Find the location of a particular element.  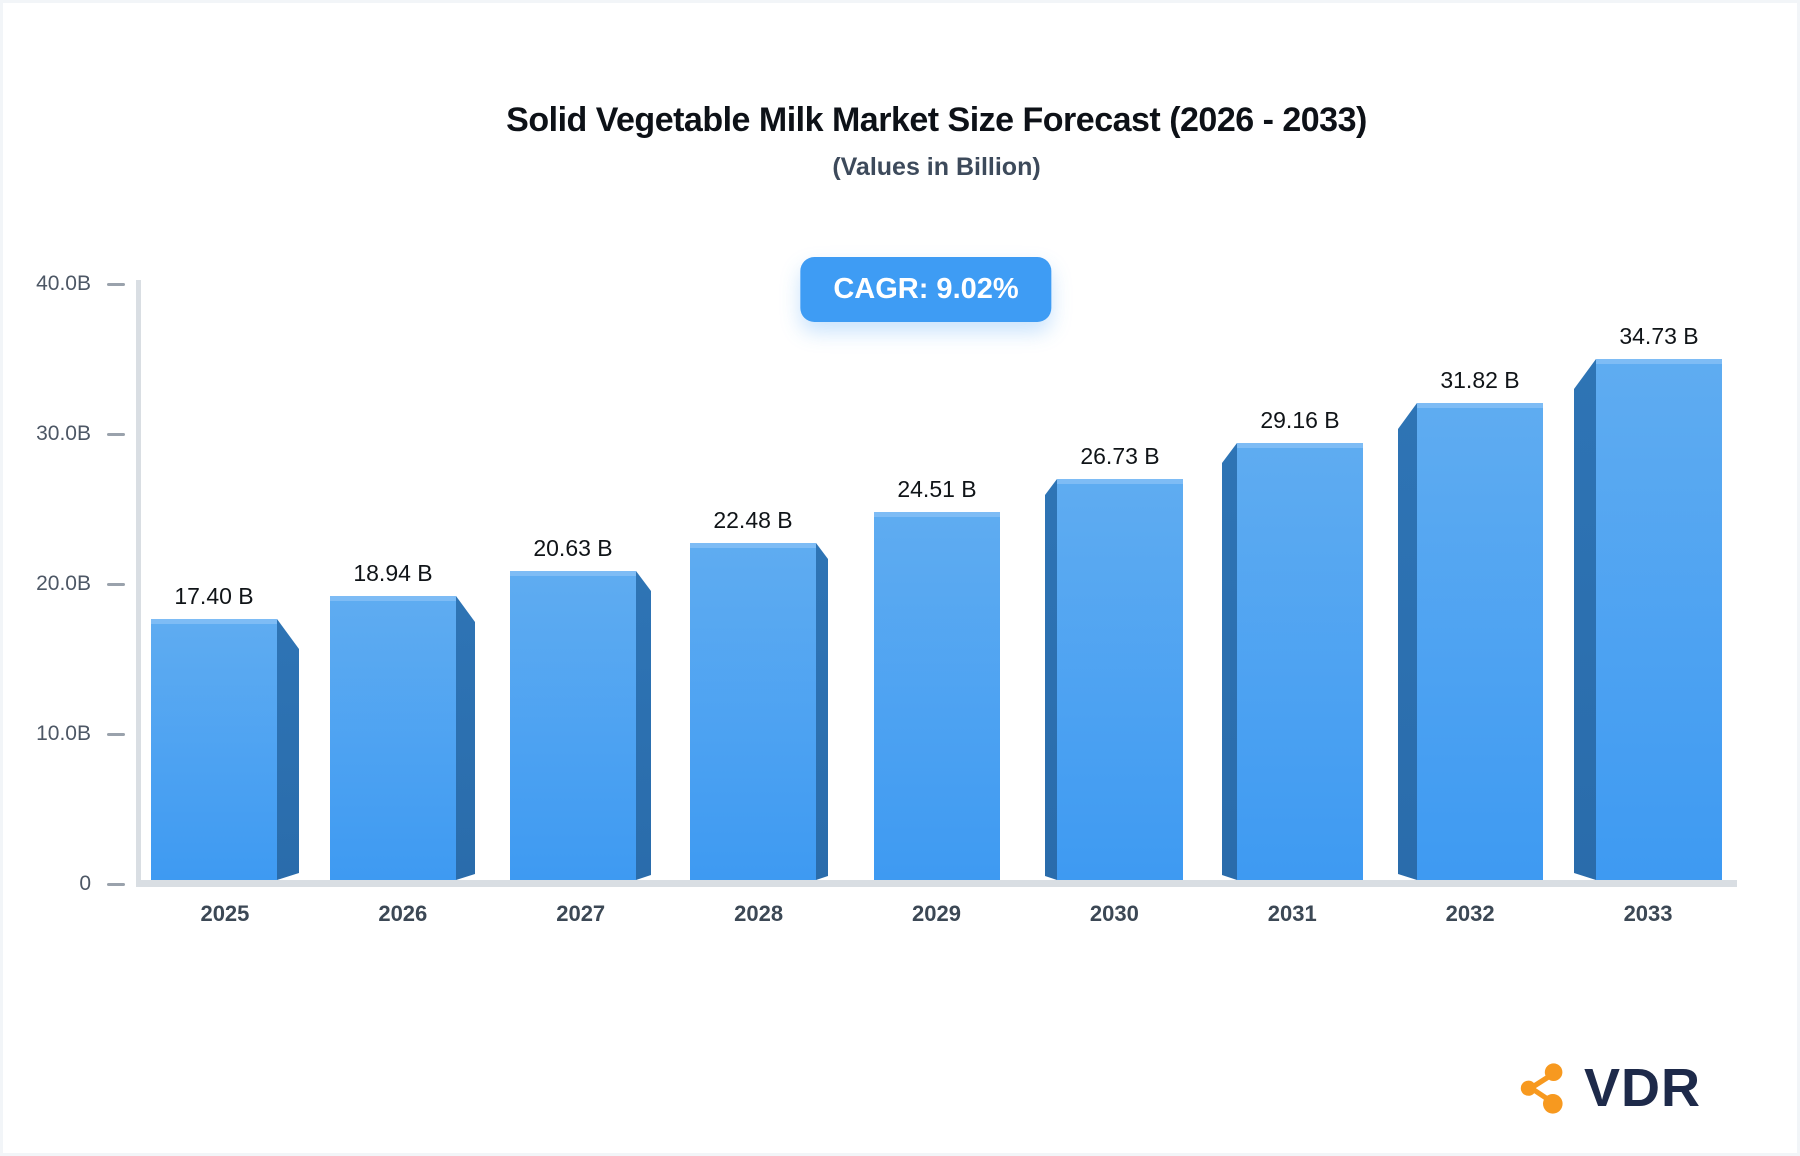

x-axis-line is located at coordinates (936, 883).